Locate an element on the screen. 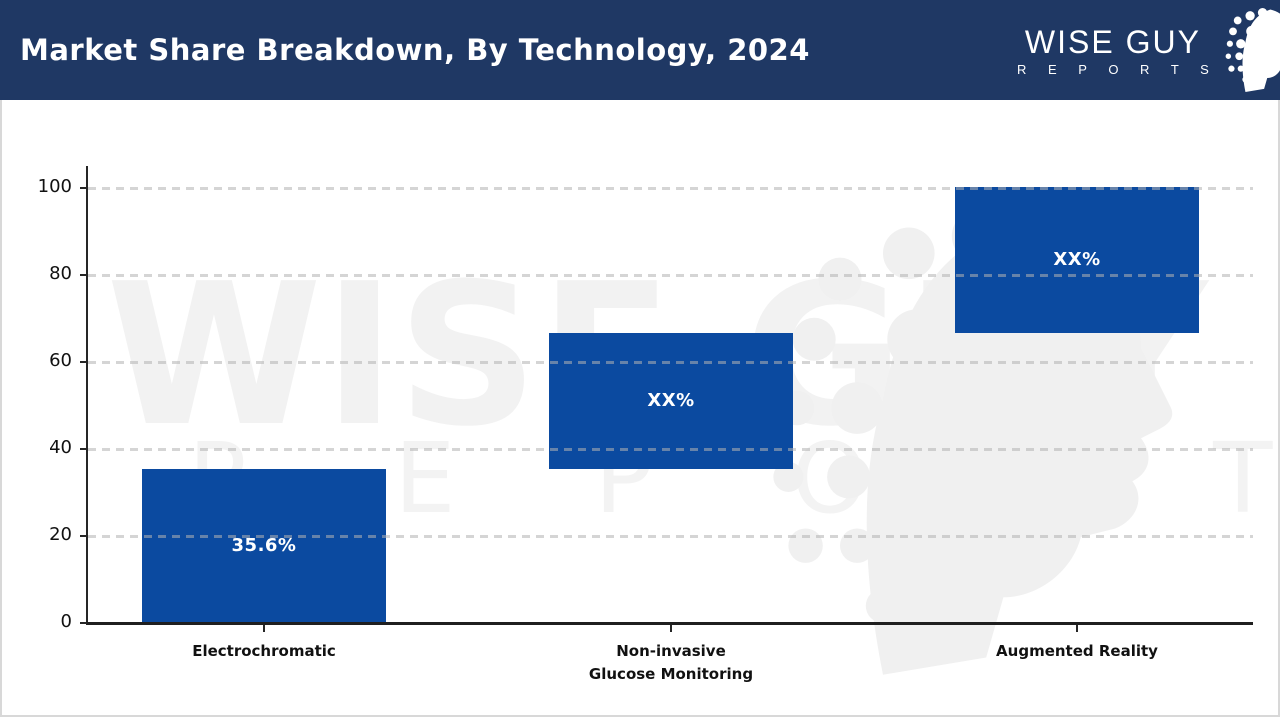 This screenshot has width=1280, height=720. y-tick-label: 80 is located at coordinates (60, 273).